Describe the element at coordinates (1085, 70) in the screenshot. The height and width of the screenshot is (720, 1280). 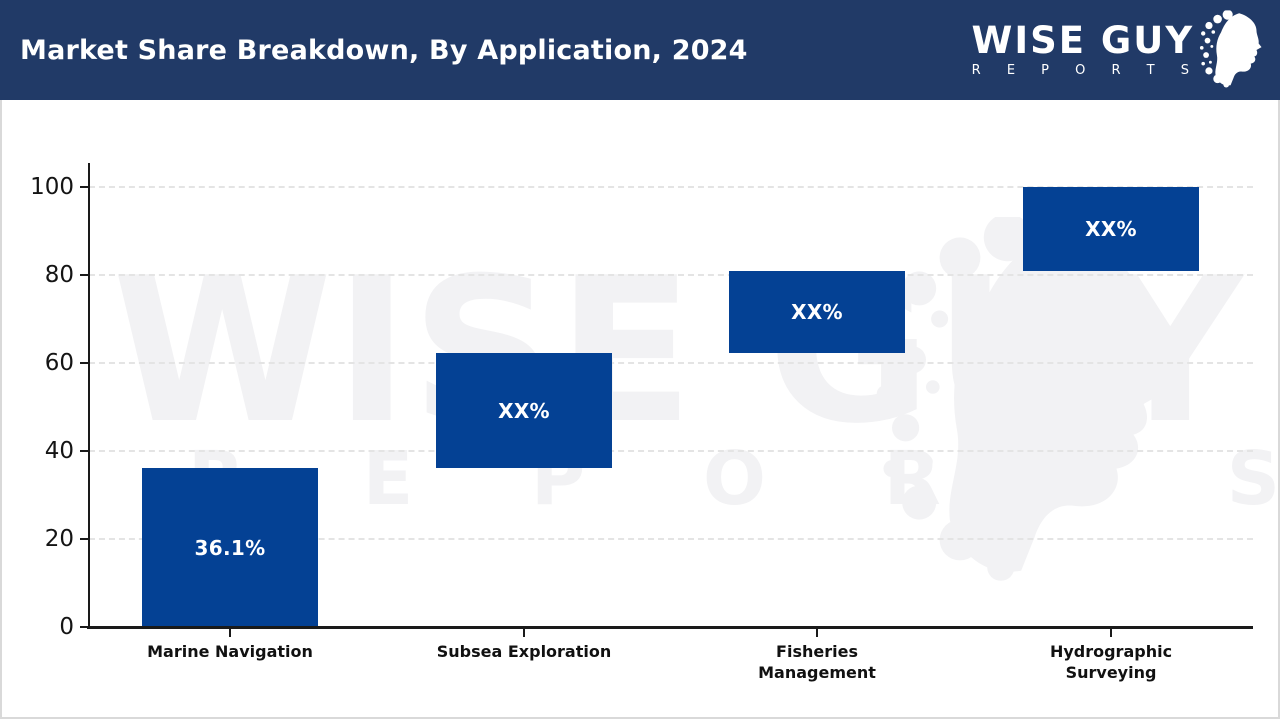
I see `logo-subtitle: R E P O R T S` at that location.